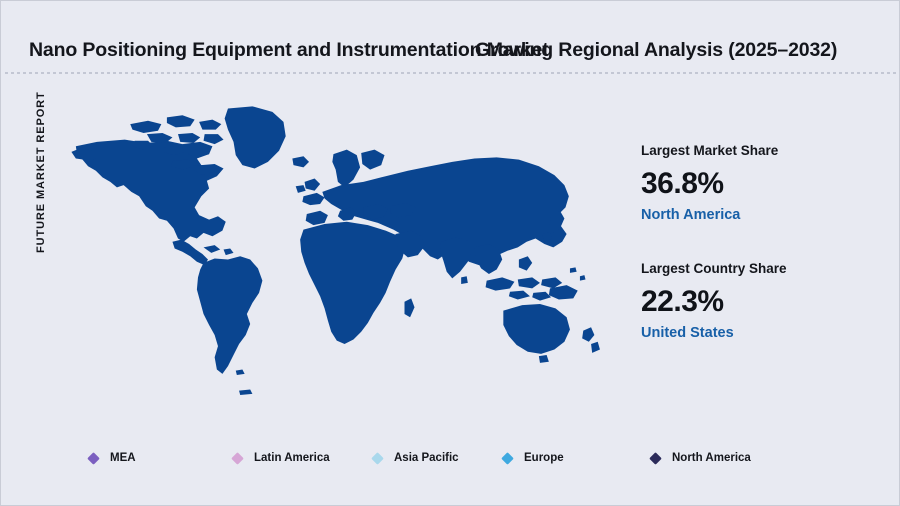 The width and height of the screenshot is (900, 506). What do you see at coordinates (544, 458) in the screenshot?
I see `legend-label: Europe` at bounding box center [544, 458].